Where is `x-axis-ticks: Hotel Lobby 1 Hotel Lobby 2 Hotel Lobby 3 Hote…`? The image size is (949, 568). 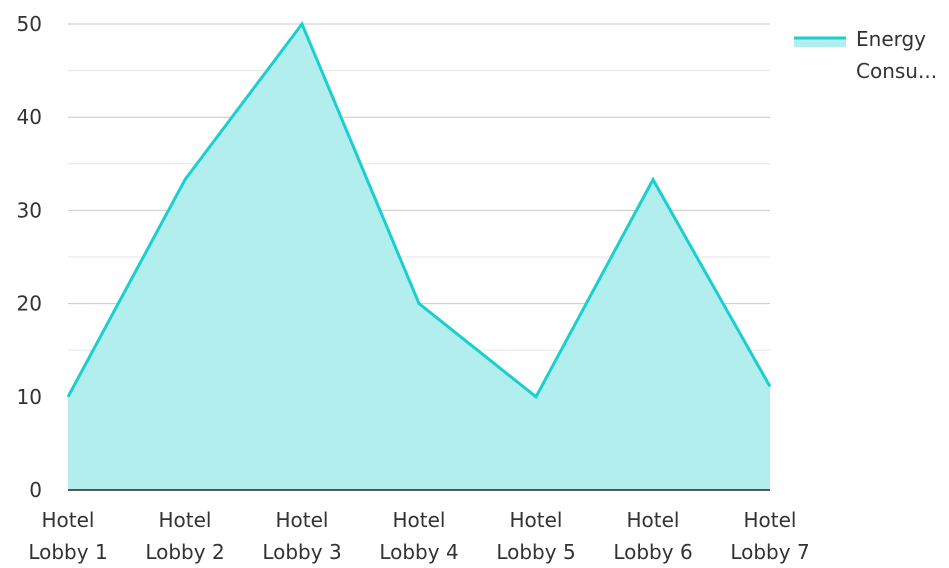
x-axis-ticks: Hotel Lobby 1 Hotel Lobby 2 Hotel Lobby 3 Hote… is located at coordinates (418, 536).